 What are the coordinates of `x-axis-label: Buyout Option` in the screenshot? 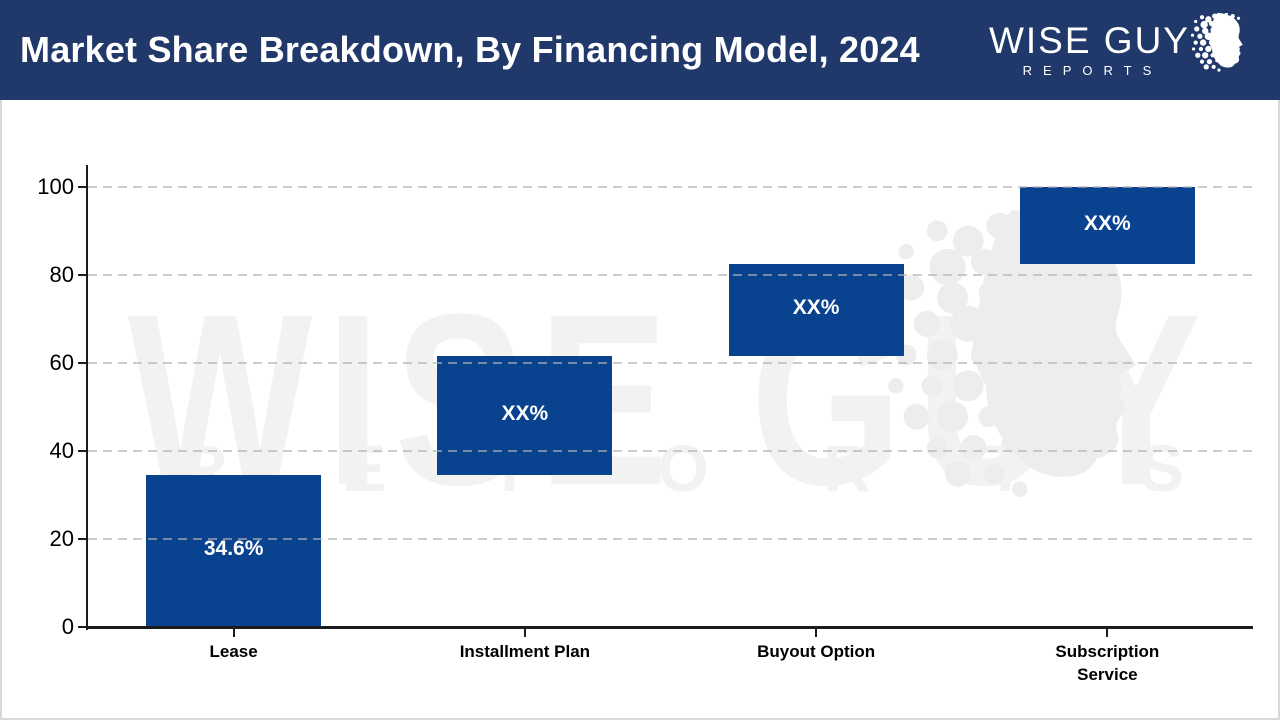 It's located at (816, 652).